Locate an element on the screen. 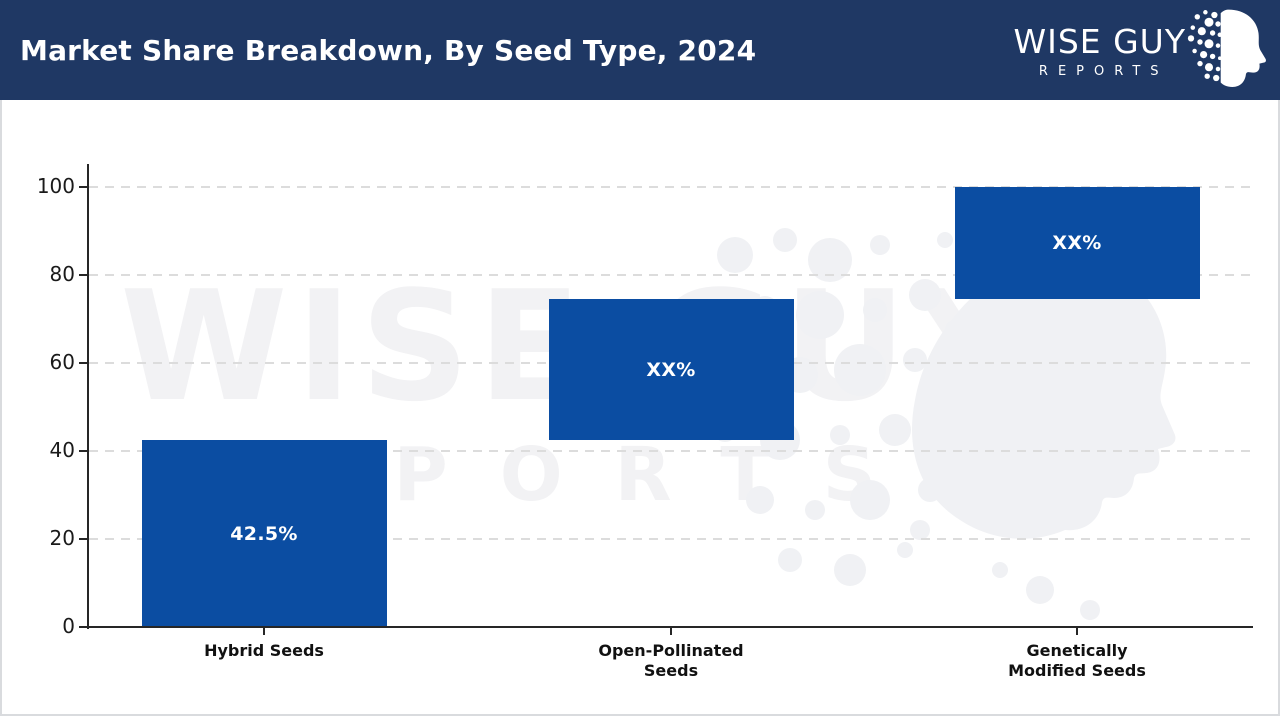 The width and height of the screenshot is (1280, 720). bar-value-label-genetically-modified-seeds: XX% is located at coordinates (1077, 243).